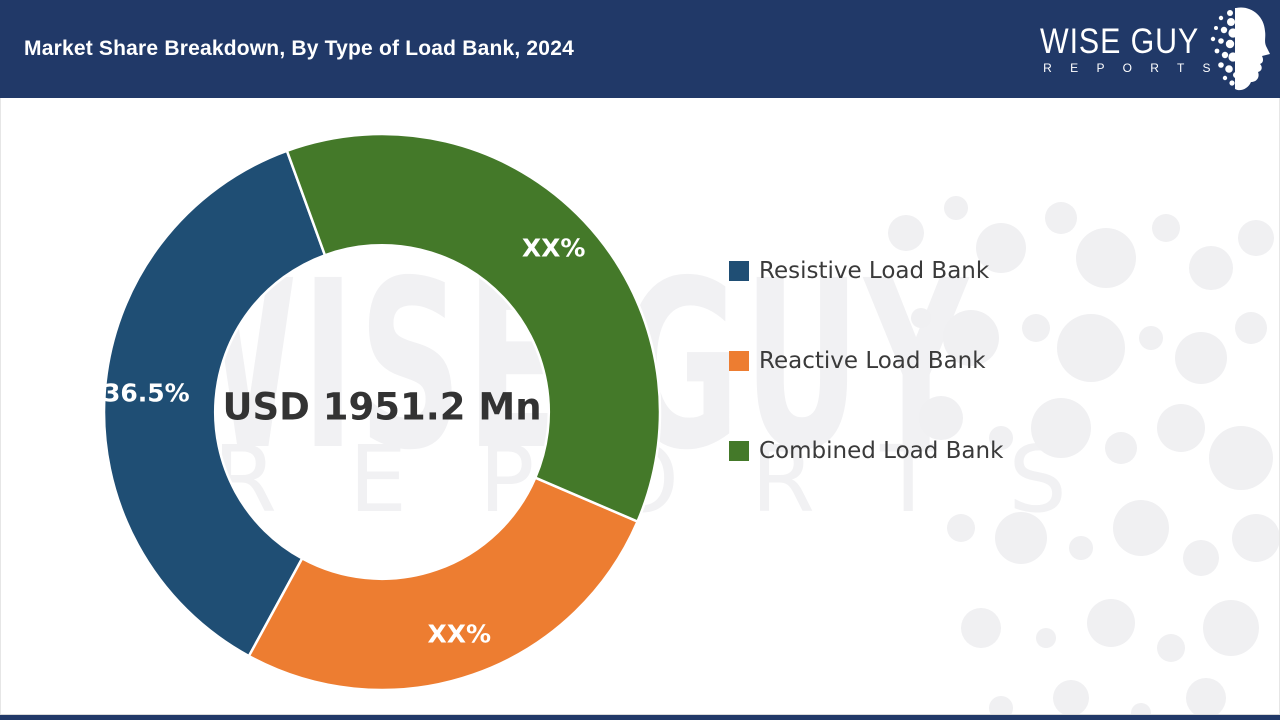  Describe the element at coordinates (874, 271) in the screenshot. I see `legend-label: Resistive Load Bank` at that location.